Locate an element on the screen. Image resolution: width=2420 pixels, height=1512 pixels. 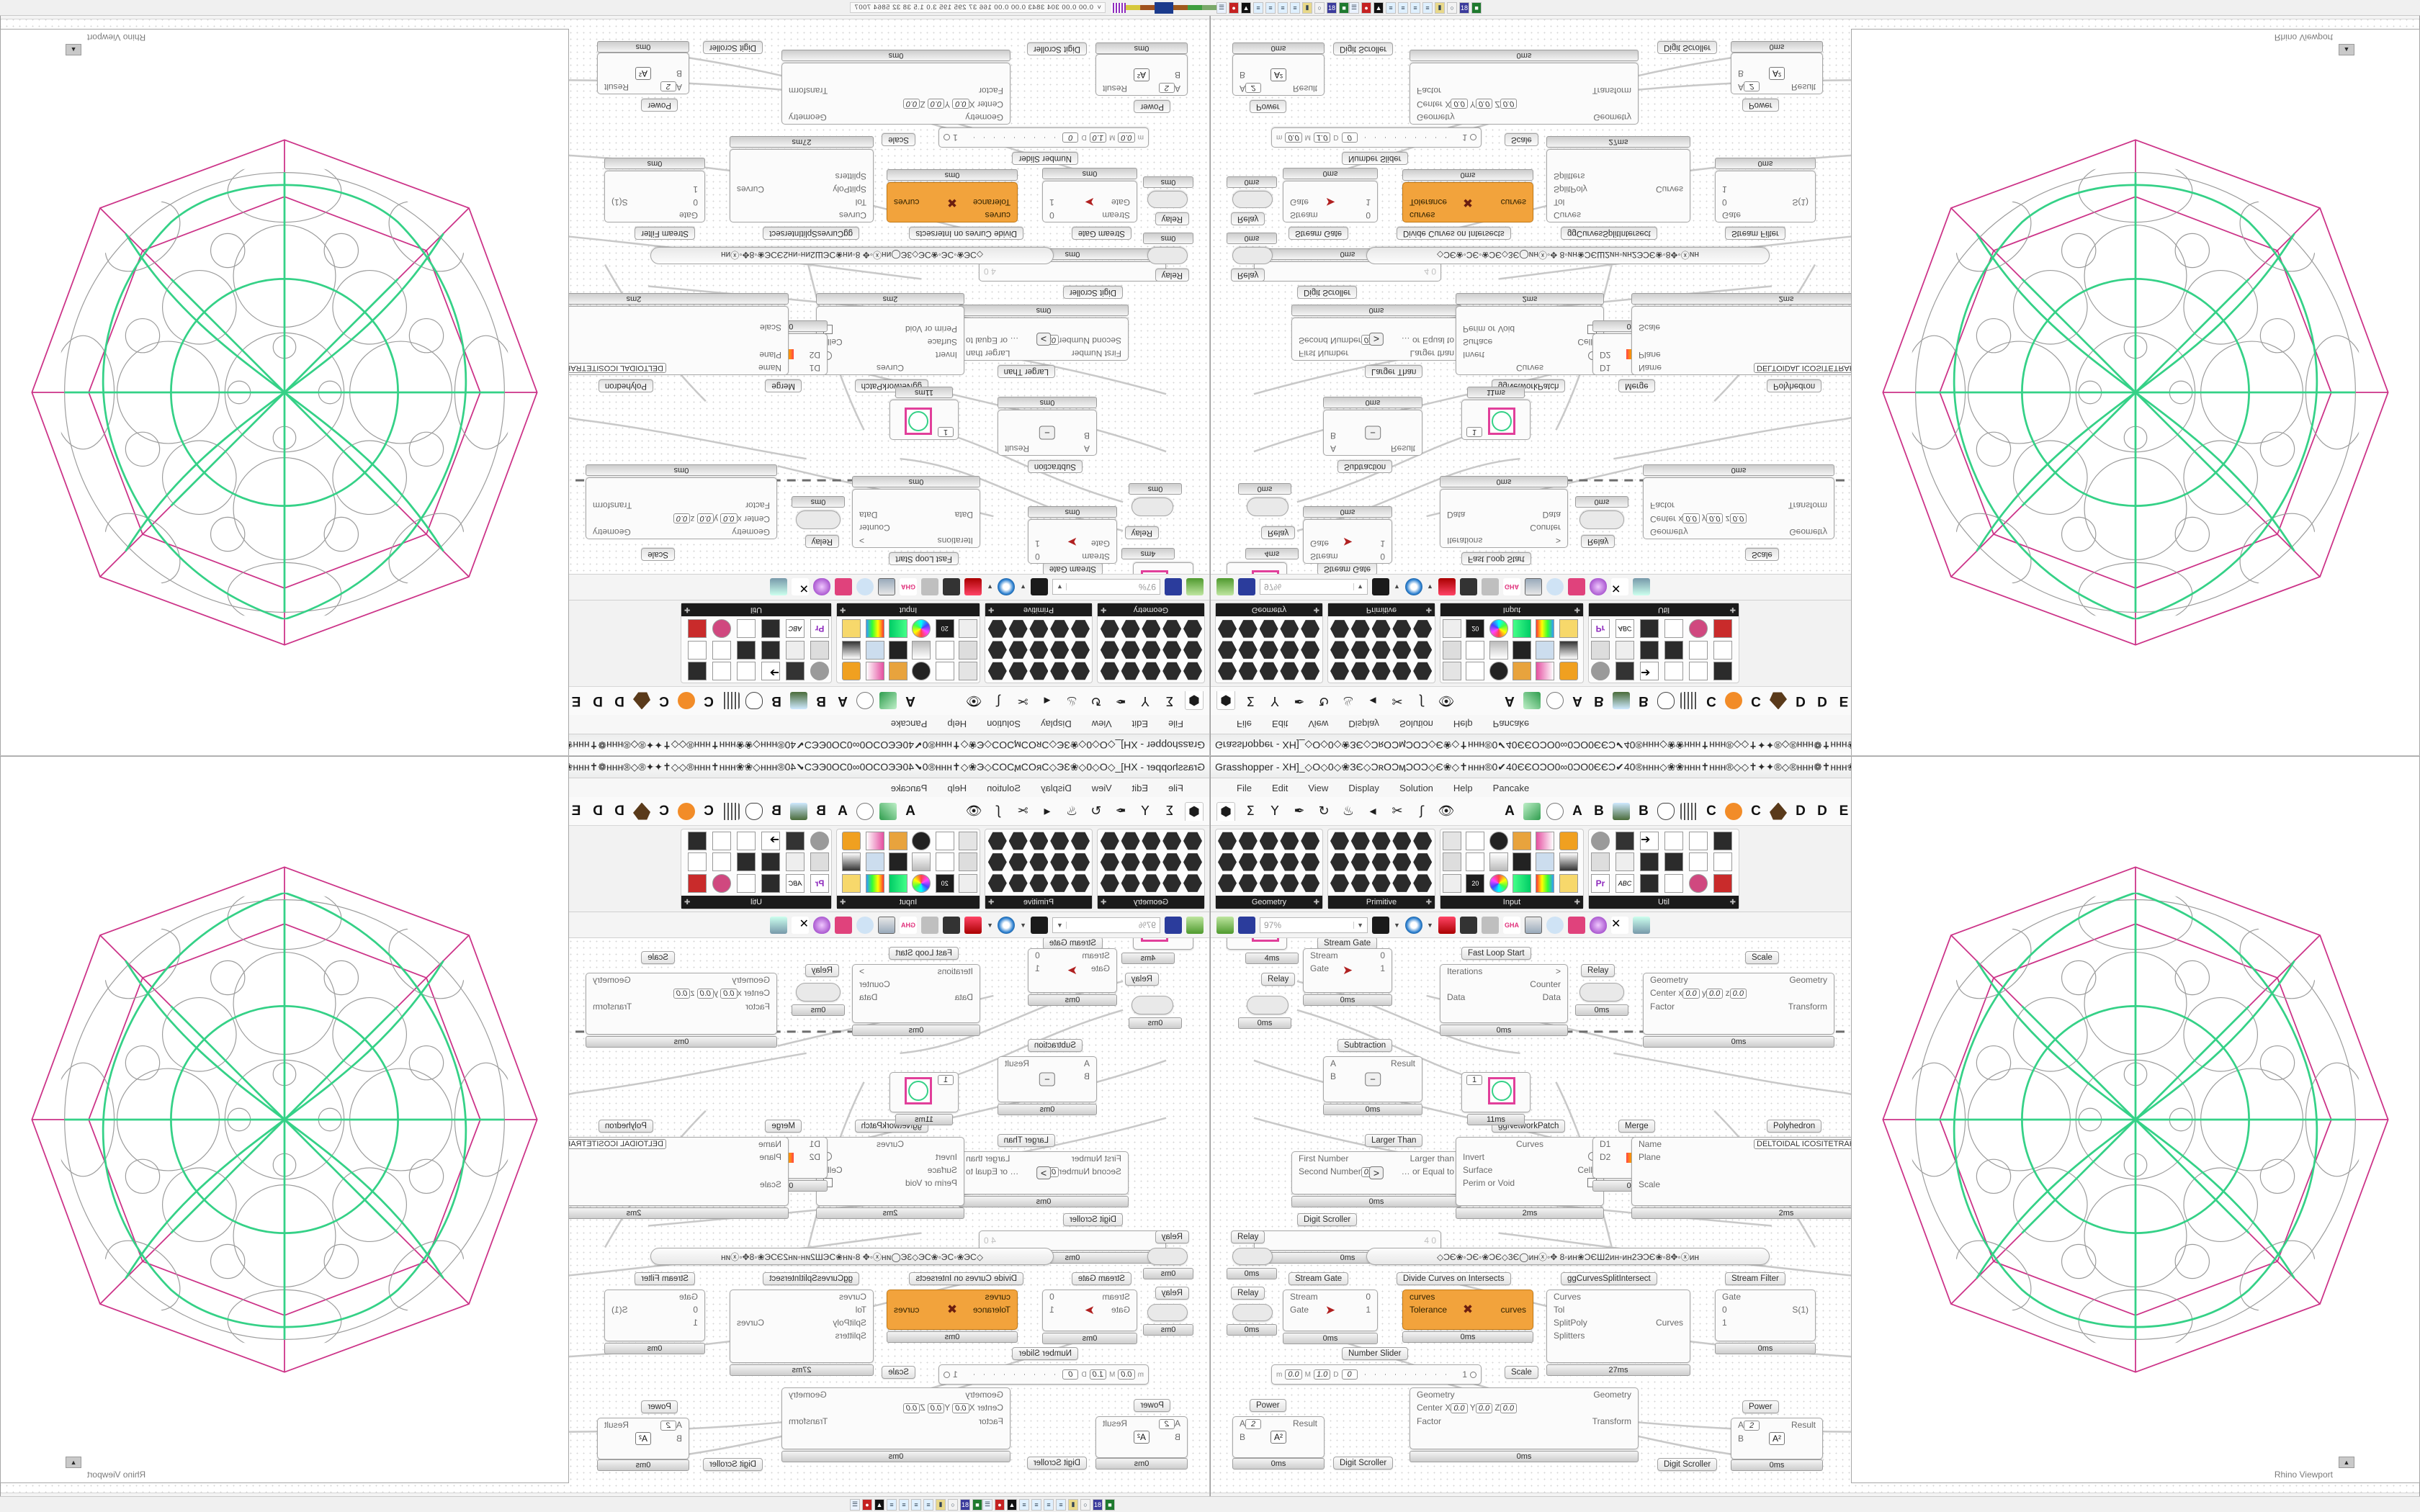
component-param-circle-2: 1 is located at coordinates (924, 1092).